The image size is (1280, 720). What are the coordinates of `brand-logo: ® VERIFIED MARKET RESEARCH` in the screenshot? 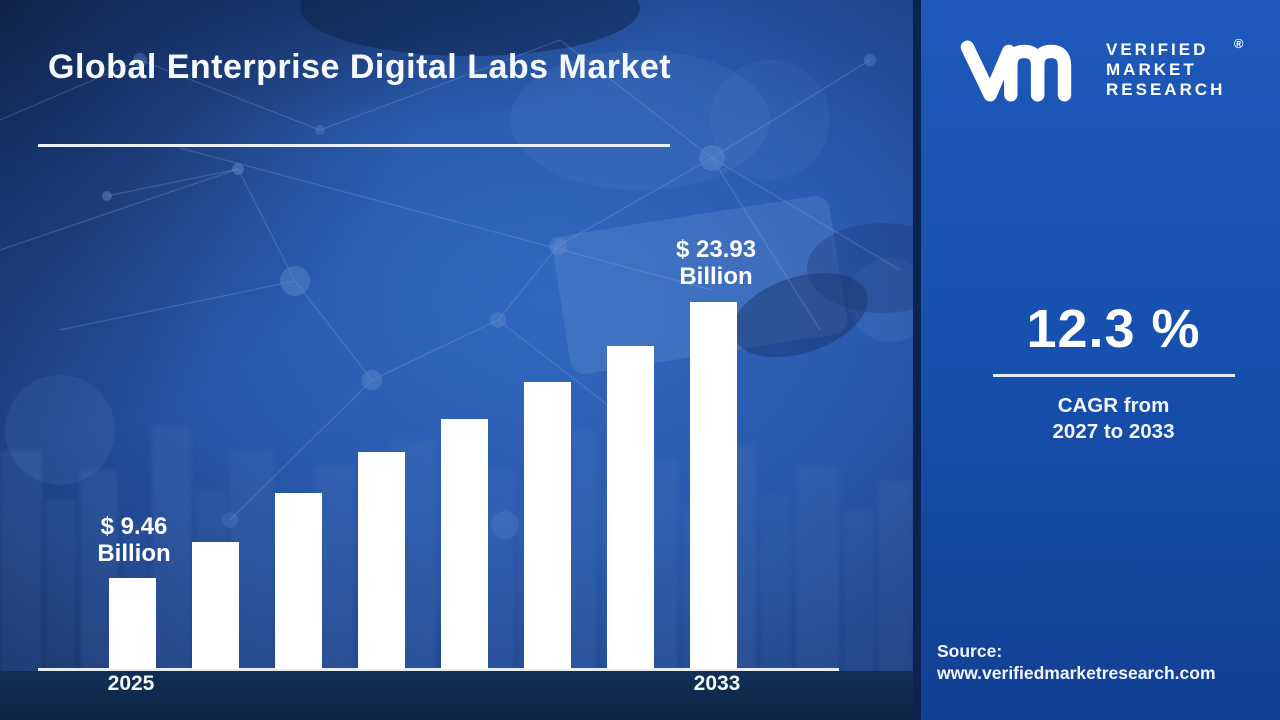 It's located at (1092, 69).